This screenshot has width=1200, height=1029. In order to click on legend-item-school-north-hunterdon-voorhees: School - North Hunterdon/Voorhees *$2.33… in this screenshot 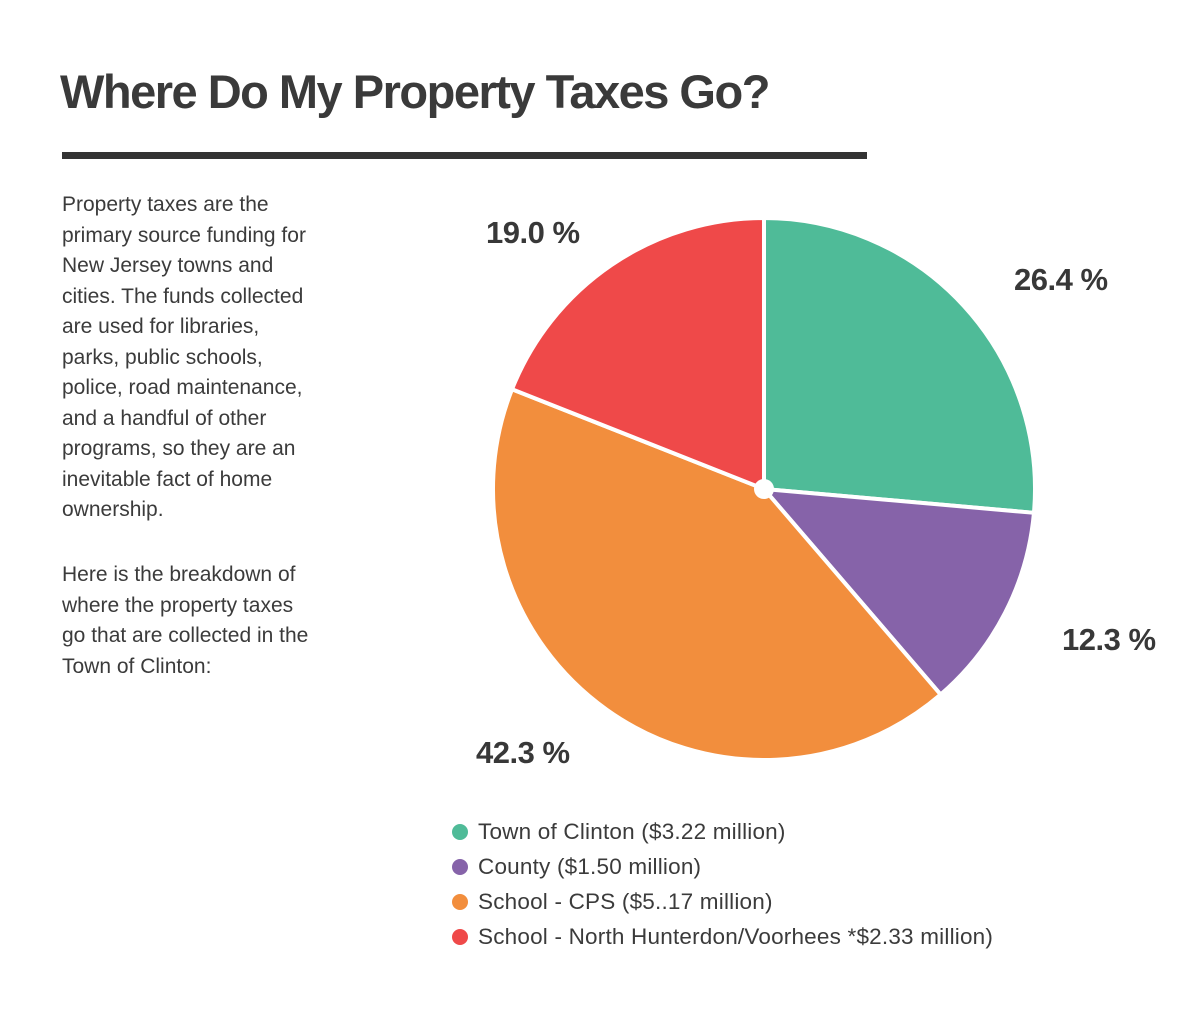, I will do `click(722, 936)`.